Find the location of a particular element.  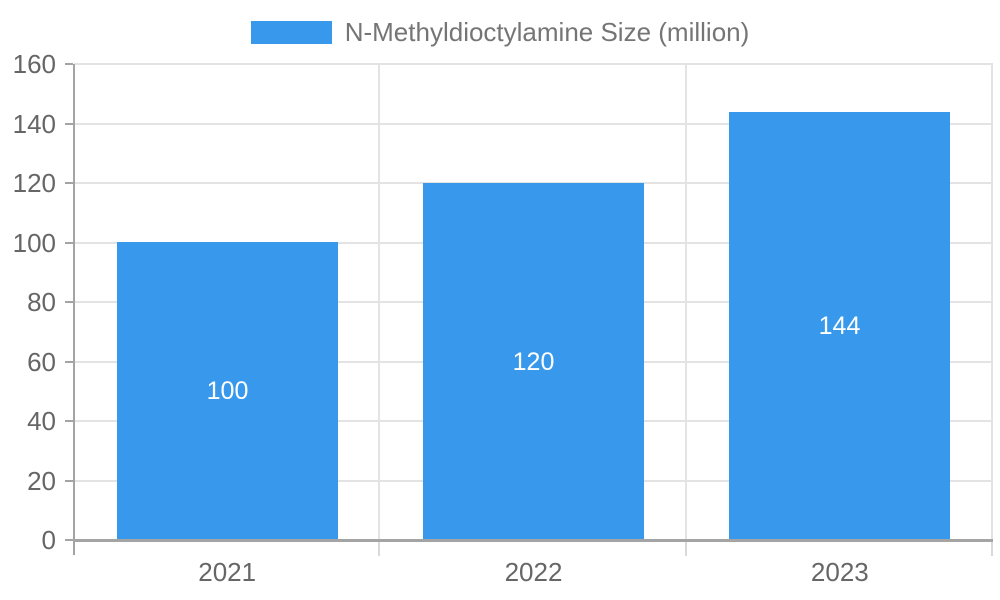

x-tick-label: 2021 is located at coordinates (227, 572).